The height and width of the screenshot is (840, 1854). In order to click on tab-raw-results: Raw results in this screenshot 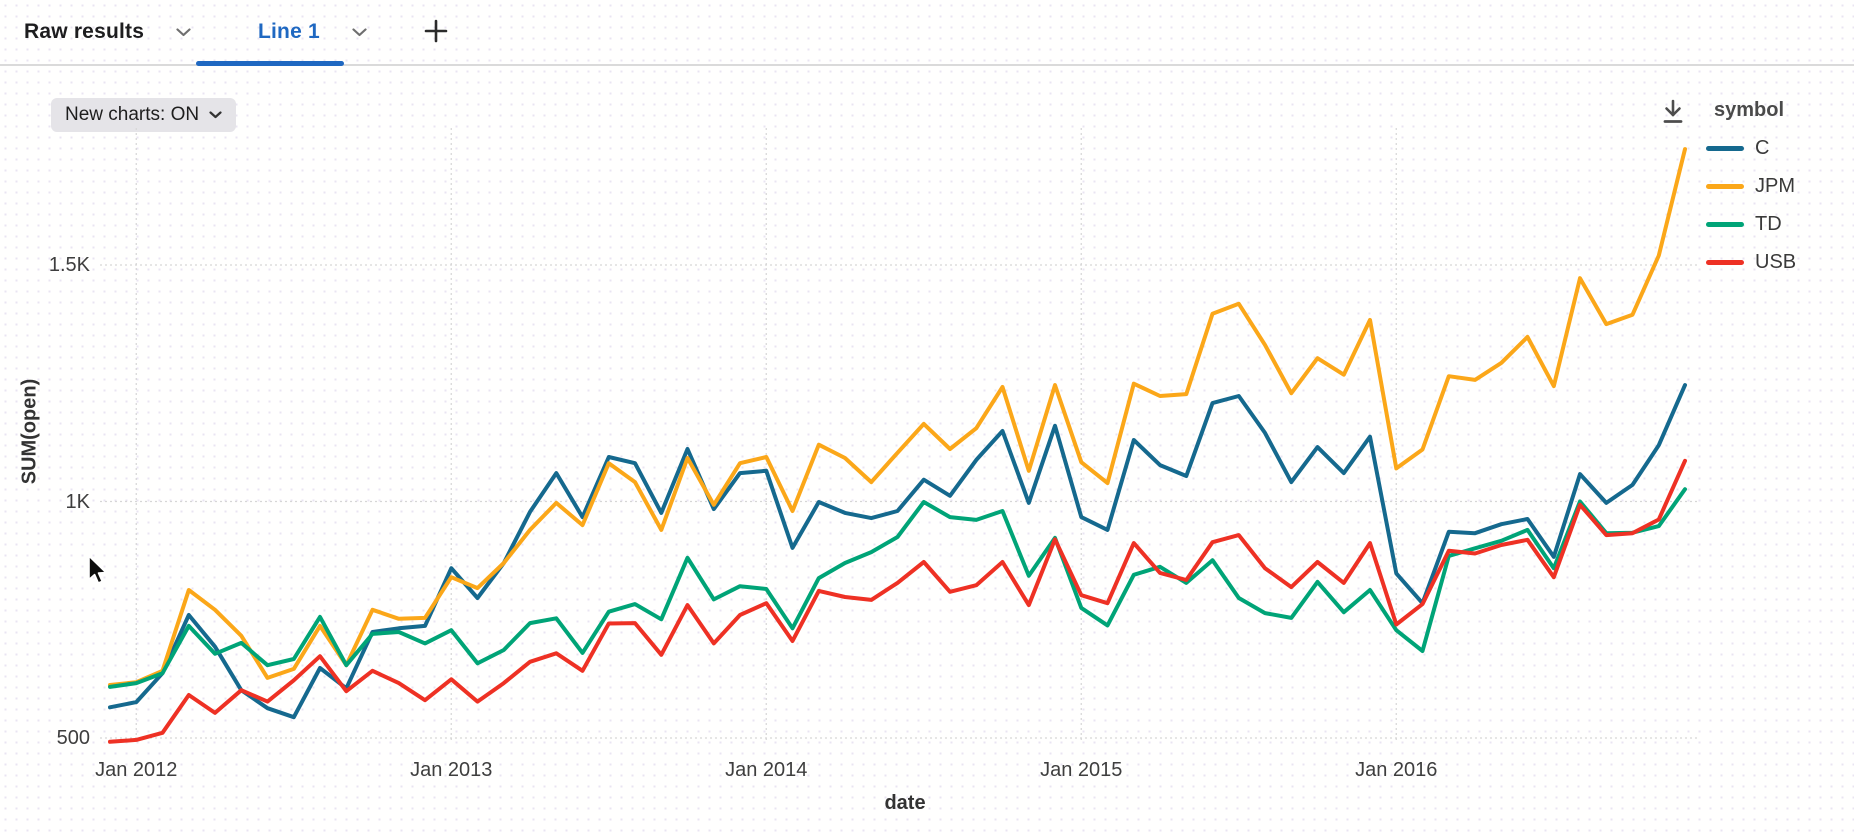, I will do `click(107, 32)`.